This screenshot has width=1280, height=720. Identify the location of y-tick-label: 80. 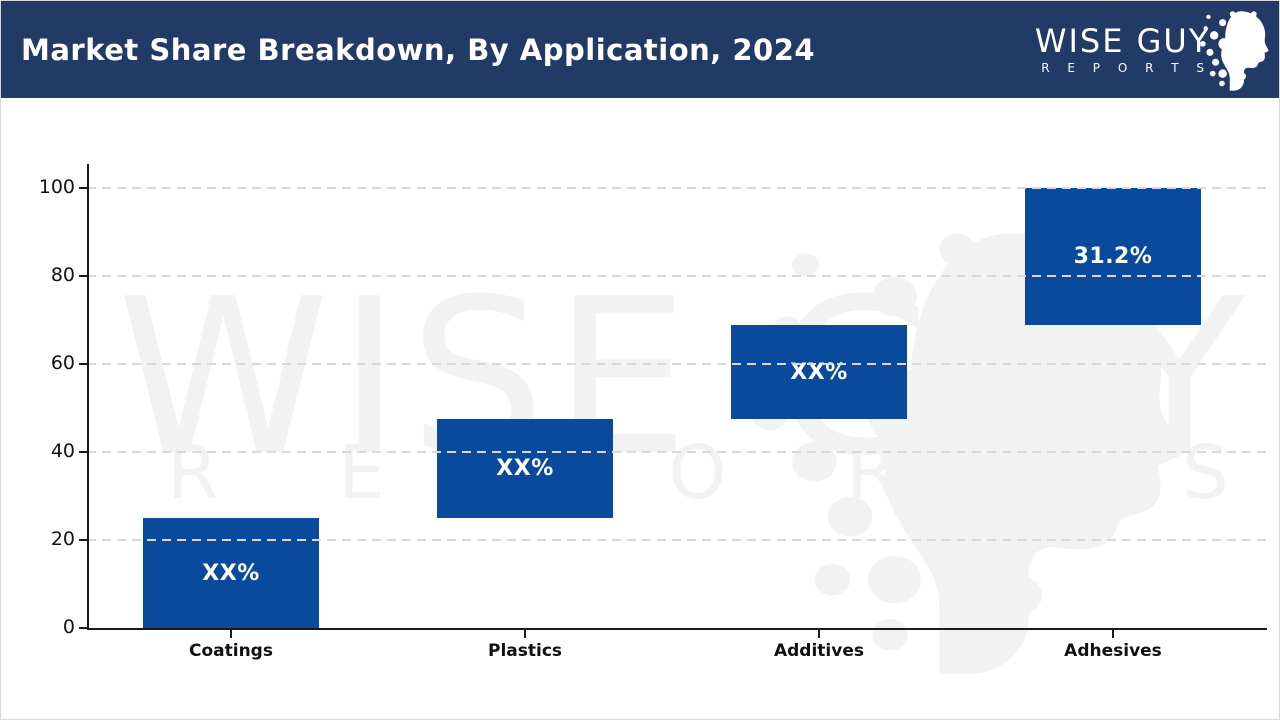
(62, 275).